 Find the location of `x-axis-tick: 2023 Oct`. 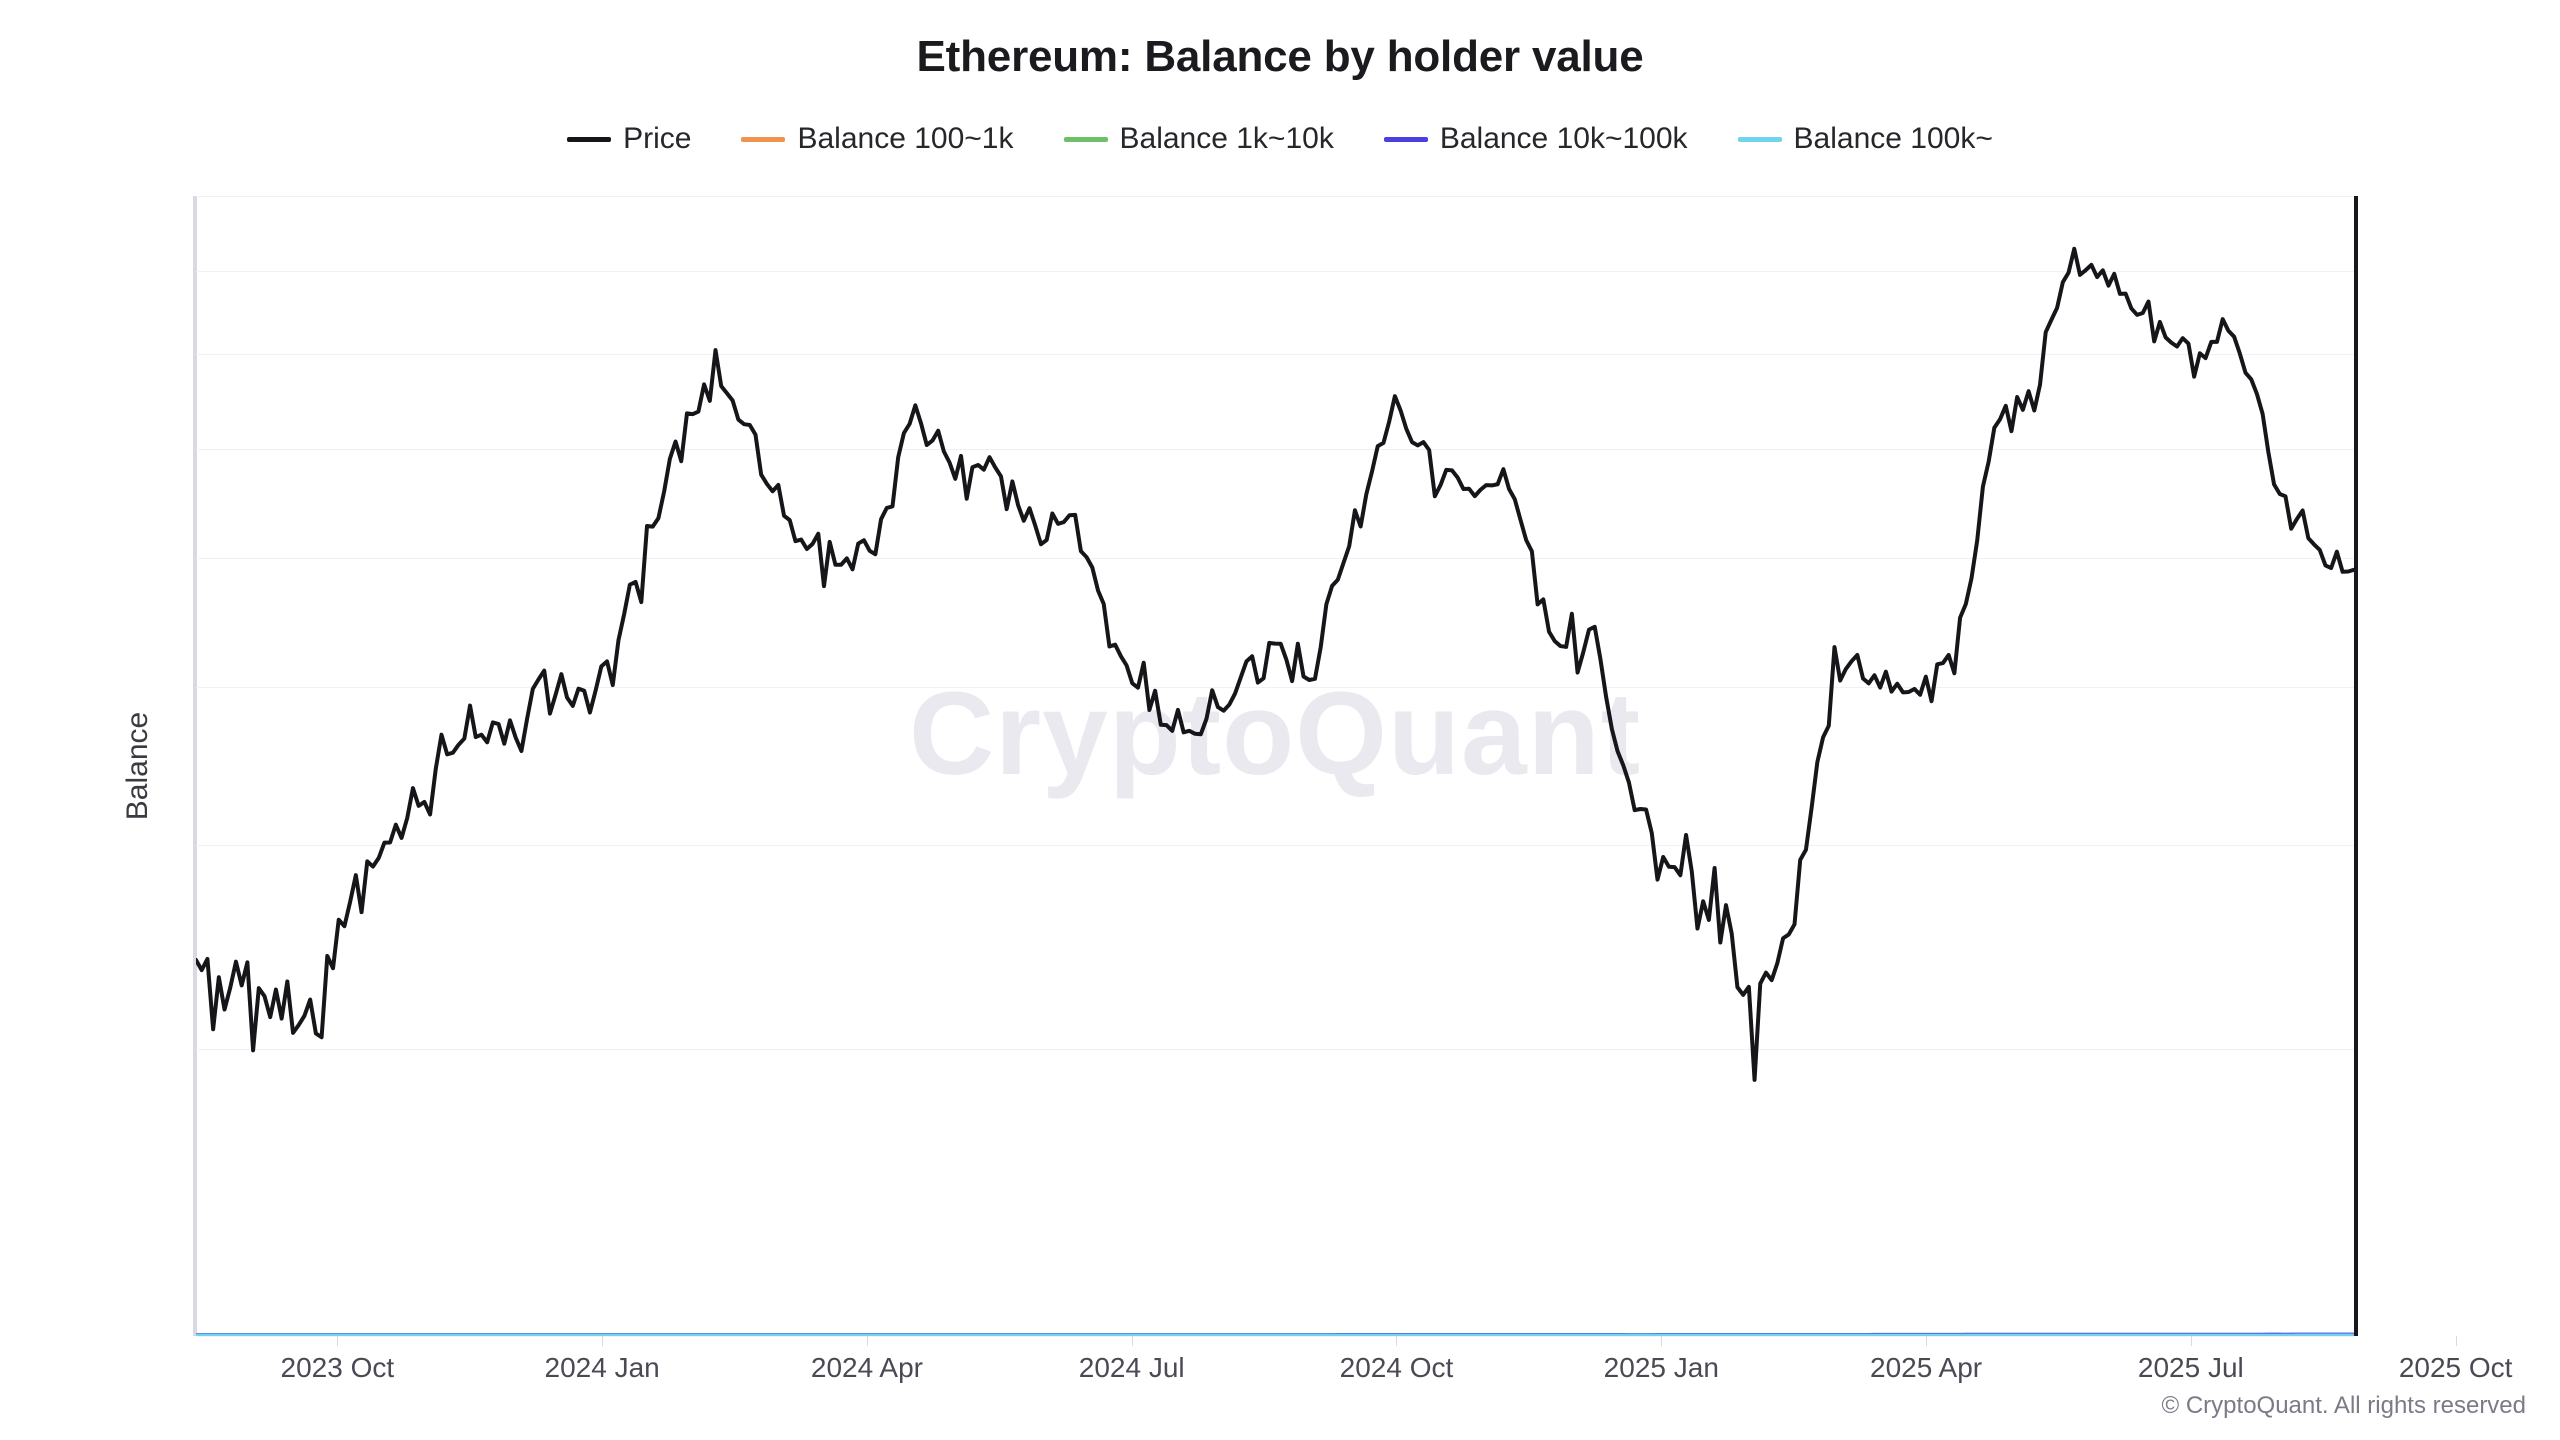

x-axis-tick: 2023 Oct is located at coordinates (337, 1367).